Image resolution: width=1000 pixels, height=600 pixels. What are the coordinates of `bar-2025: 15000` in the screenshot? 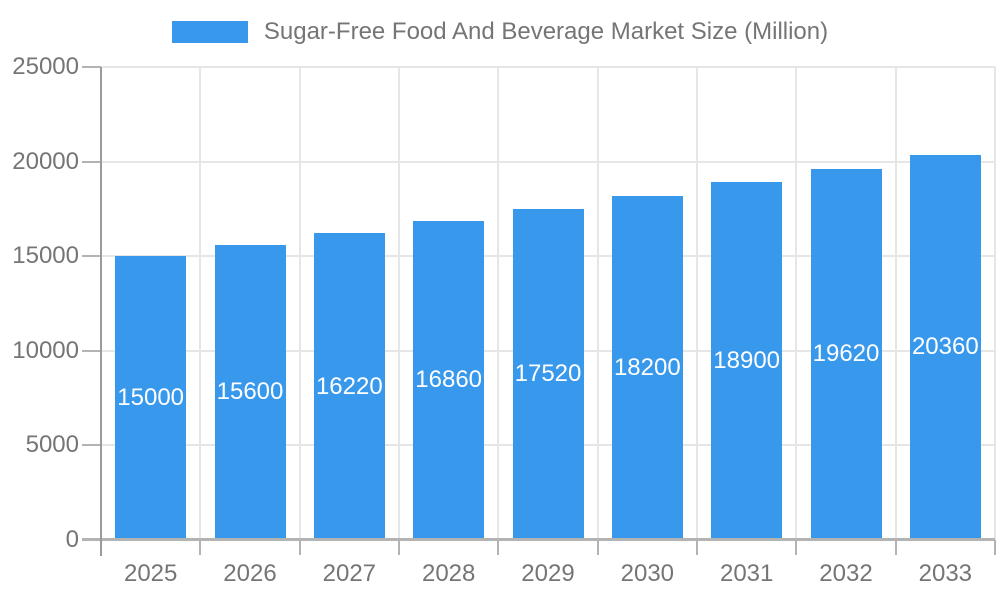 It's located at (151, 398).